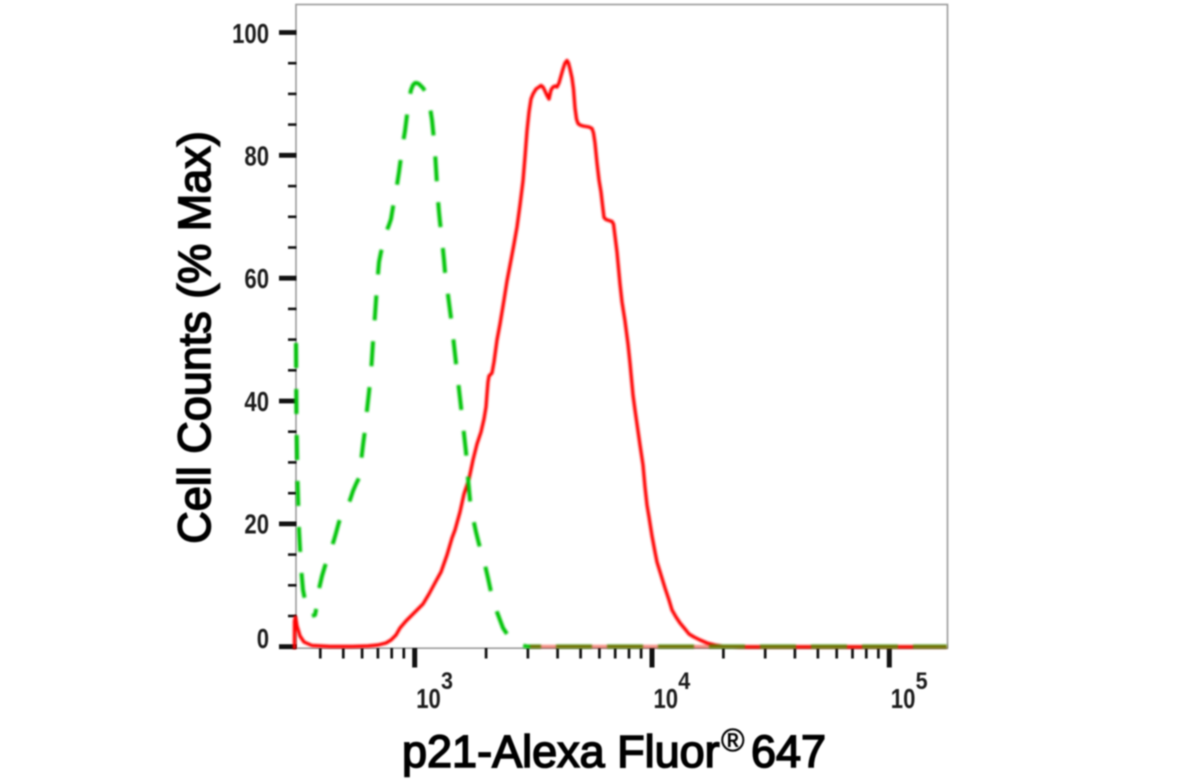  I want to click on svg-text: p21-Alexa Fluor, so click(561, 751).